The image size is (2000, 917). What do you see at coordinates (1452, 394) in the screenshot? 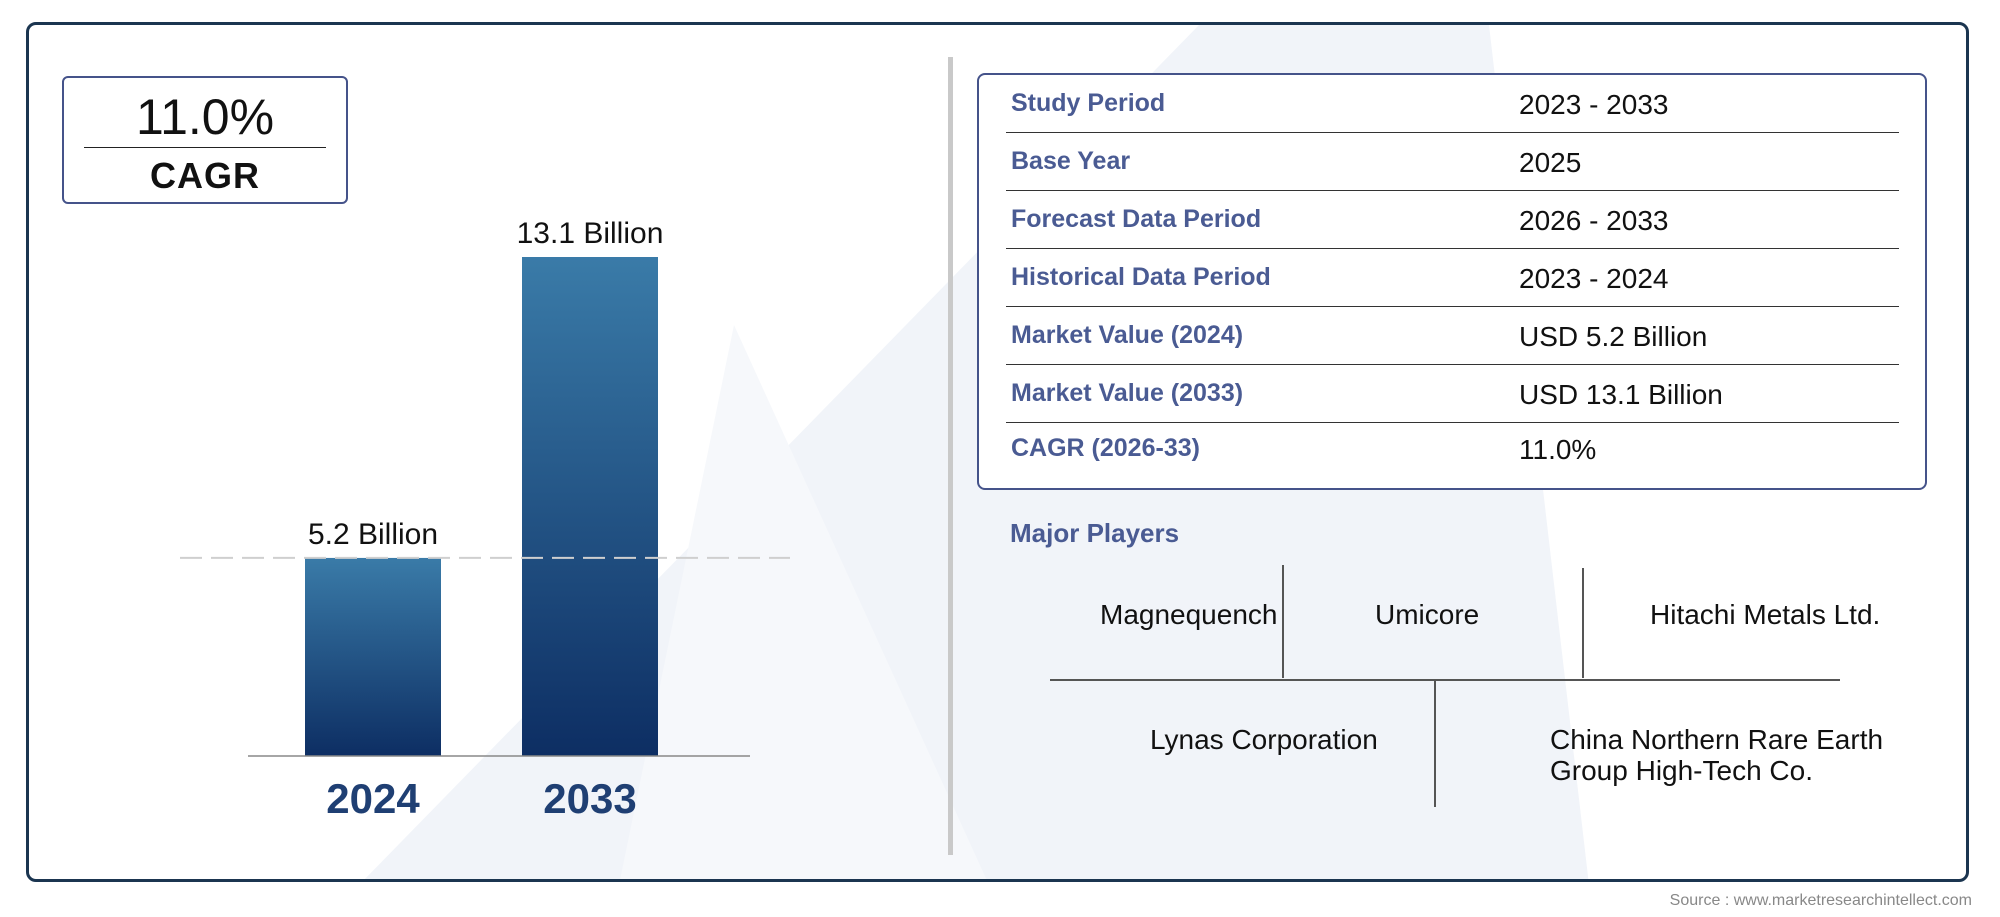
I see `info-row-market-value-2033: Market Value (2033) USD 13.1 Billion` at bounding box center [1452, 394].